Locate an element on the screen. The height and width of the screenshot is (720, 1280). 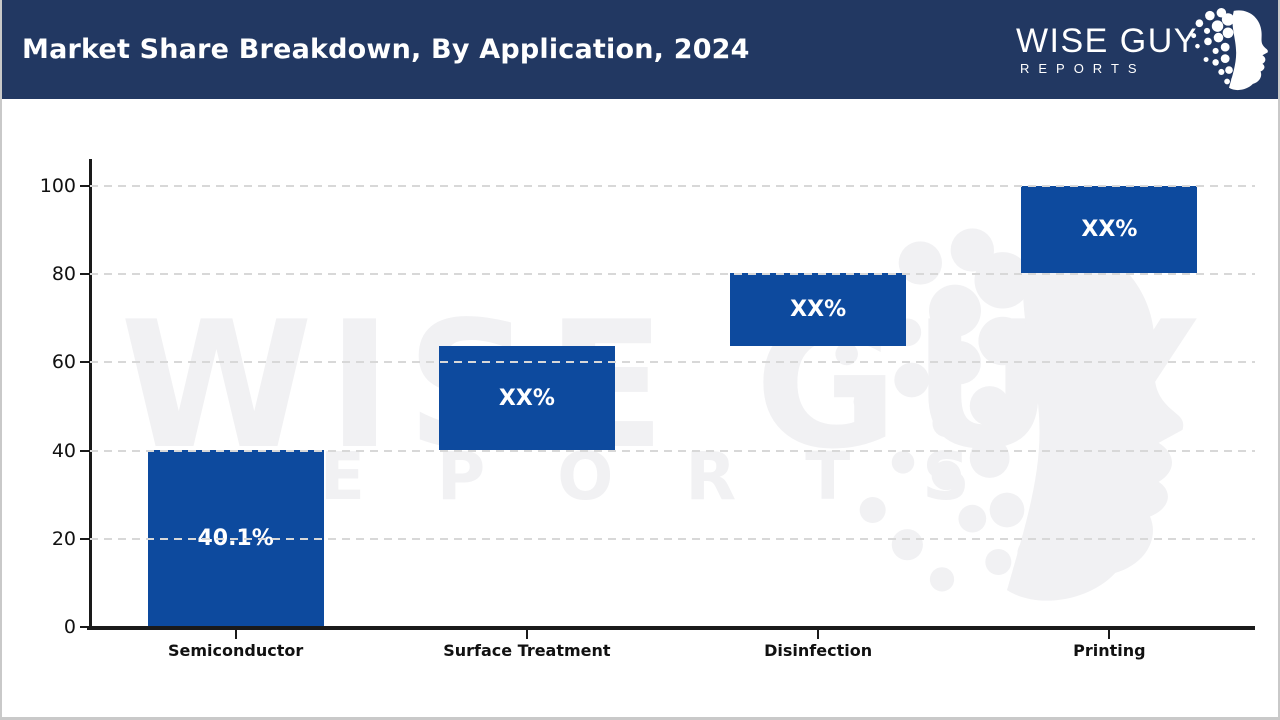
y-tick-label-20: 20 is located at coordinates (63, 538).